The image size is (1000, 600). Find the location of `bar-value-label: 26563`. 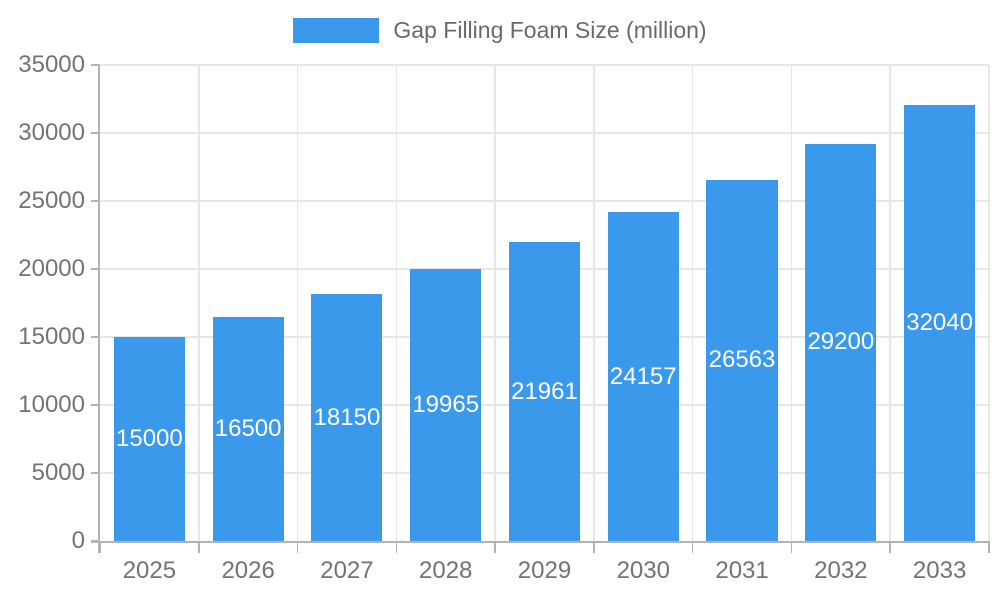

bar-value-label: 26563 is located at coordinates (742, 360).